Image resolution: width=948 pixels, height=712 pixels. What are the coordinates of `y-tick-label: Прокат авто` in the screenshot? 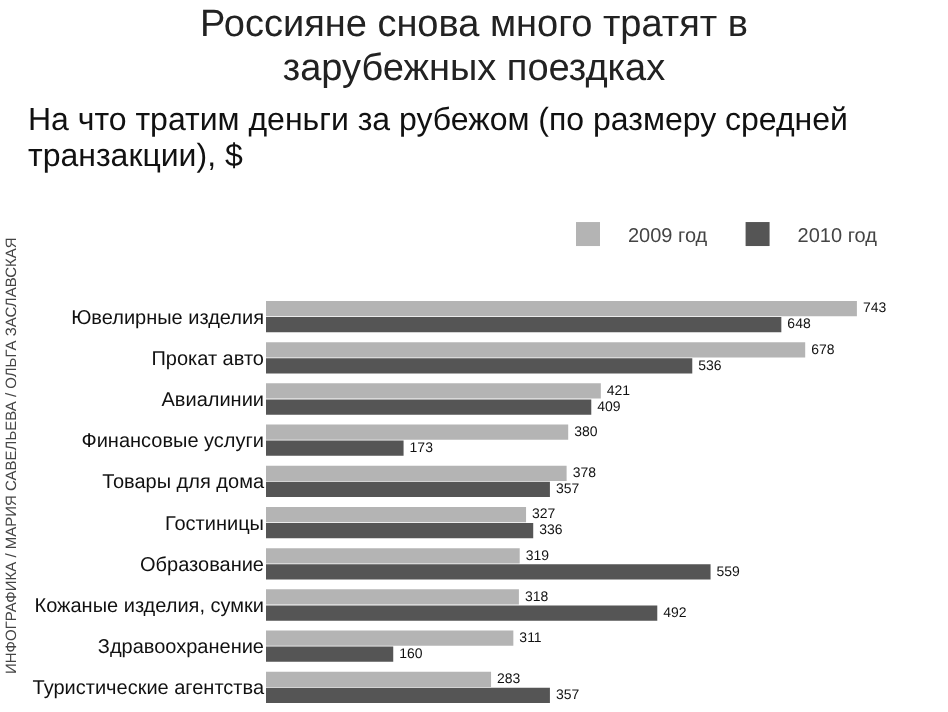 It's located at (208, 359).